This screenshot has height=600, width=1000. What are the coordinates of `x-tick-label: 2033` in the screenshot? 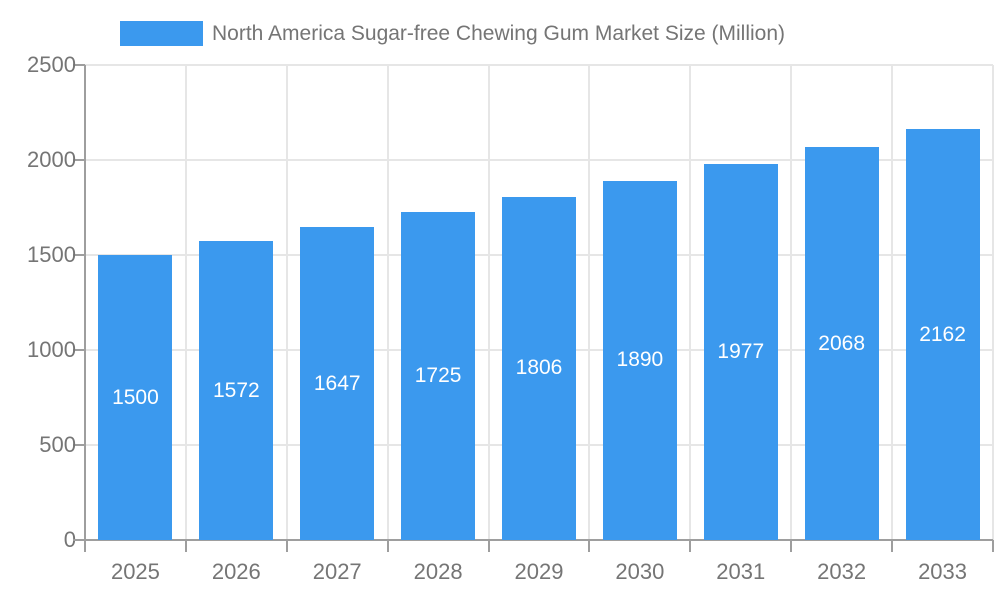 It's located at (943, 571).